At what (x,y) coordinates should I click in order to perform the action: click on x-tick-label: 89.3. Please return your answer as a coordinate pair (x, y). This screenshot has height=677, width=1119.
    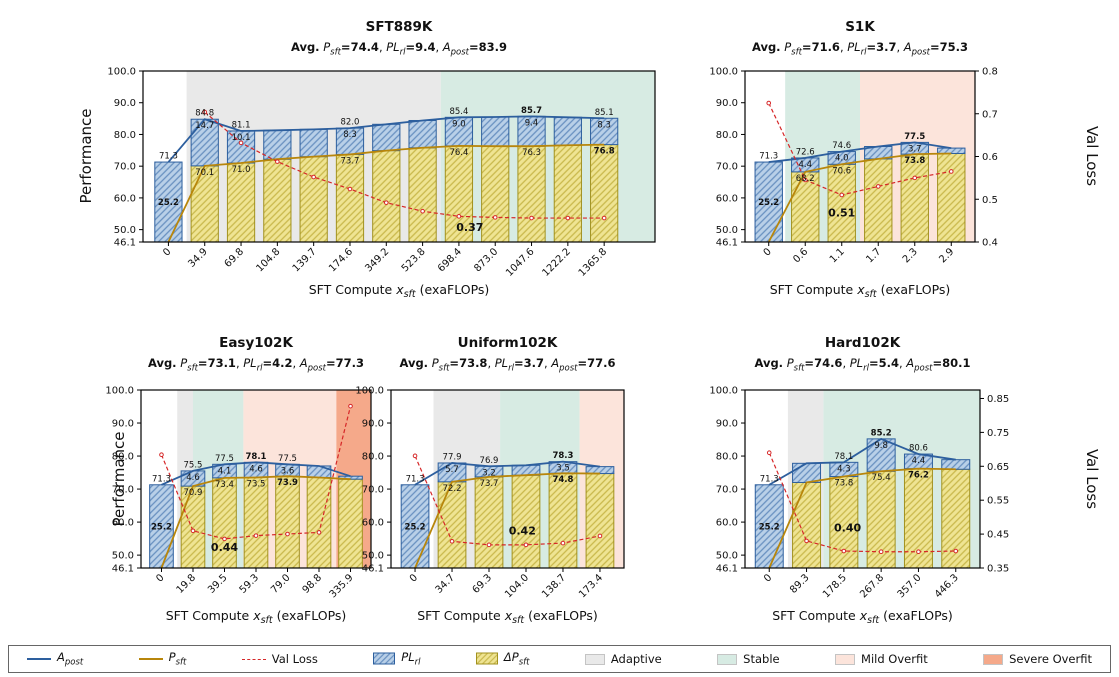
    Looking at the image, I should click on (800, 584).